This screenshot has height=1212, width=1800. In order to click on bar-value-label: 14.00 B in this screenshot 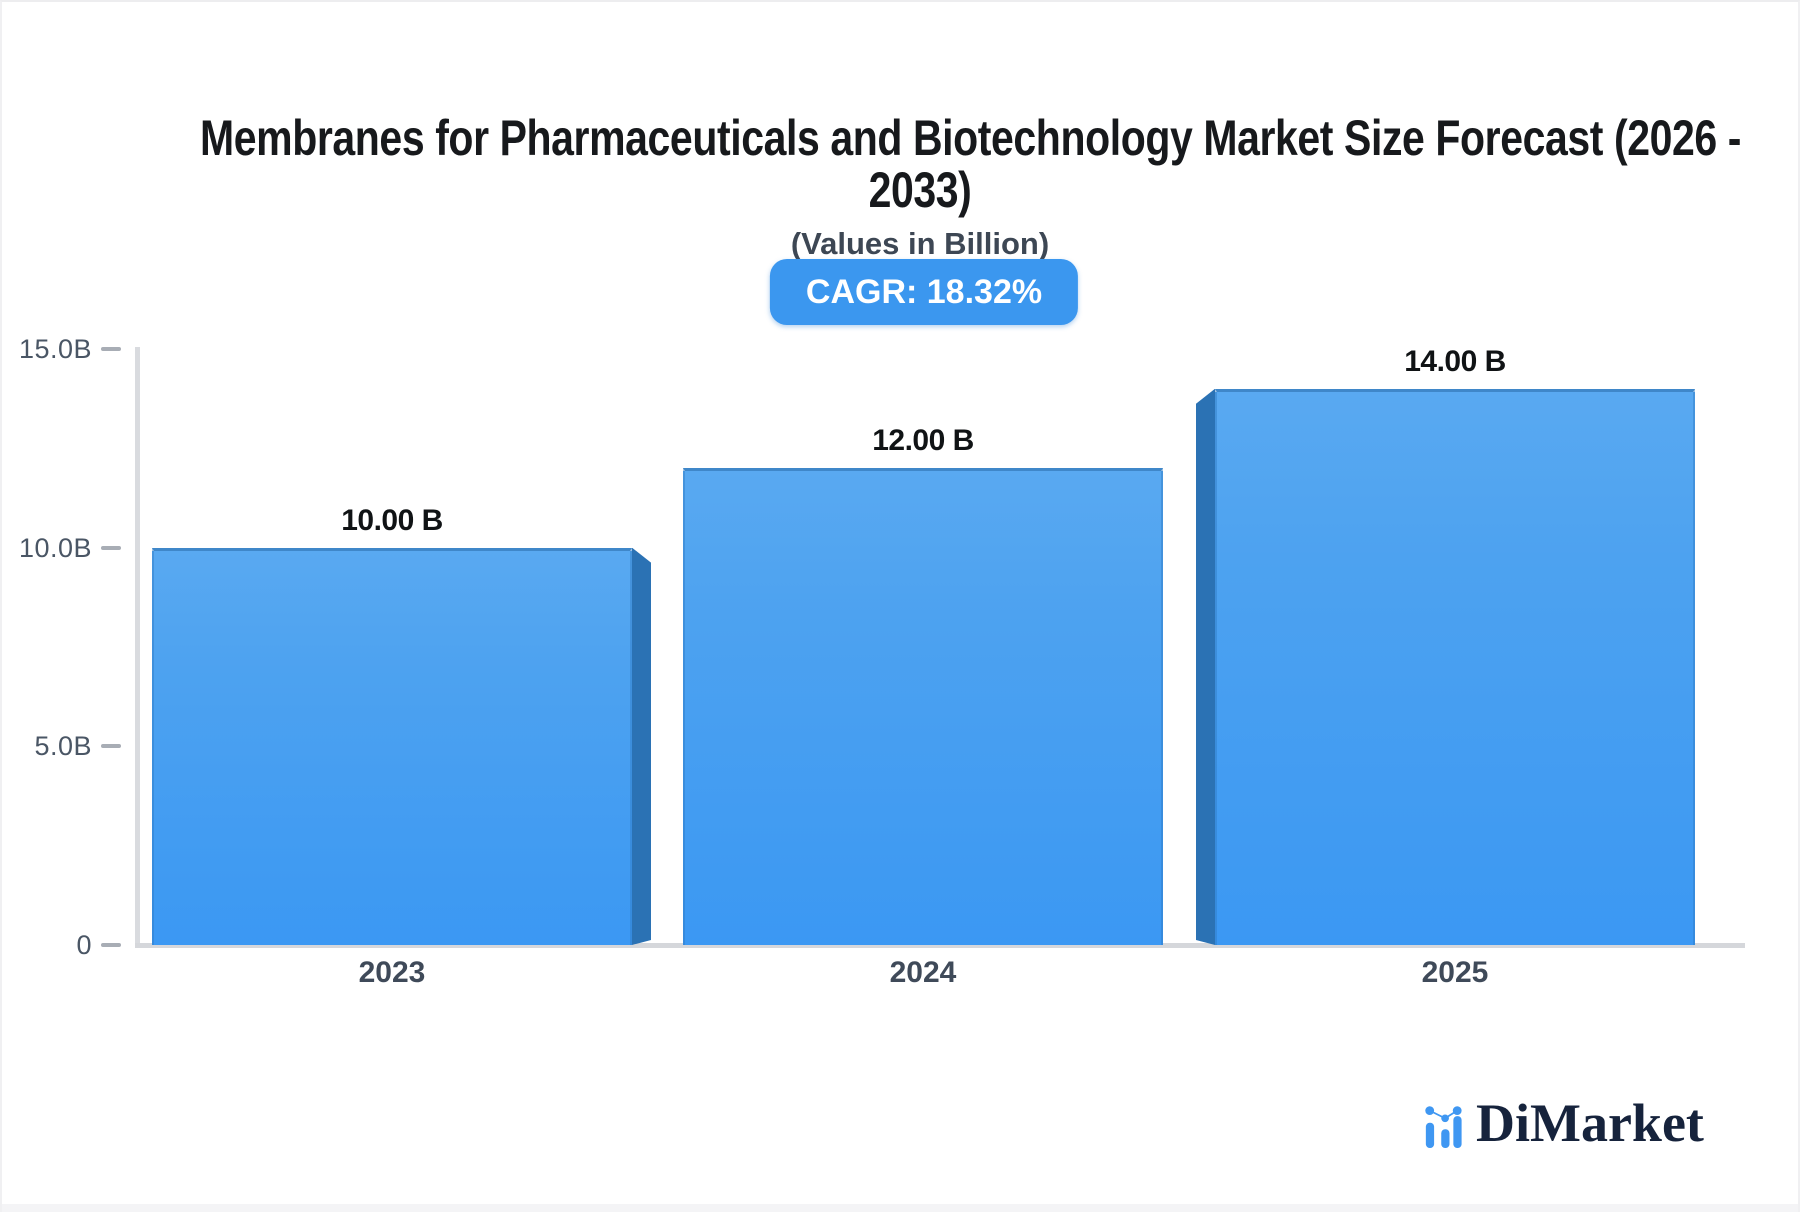, I will do `click(1455, 361)`.